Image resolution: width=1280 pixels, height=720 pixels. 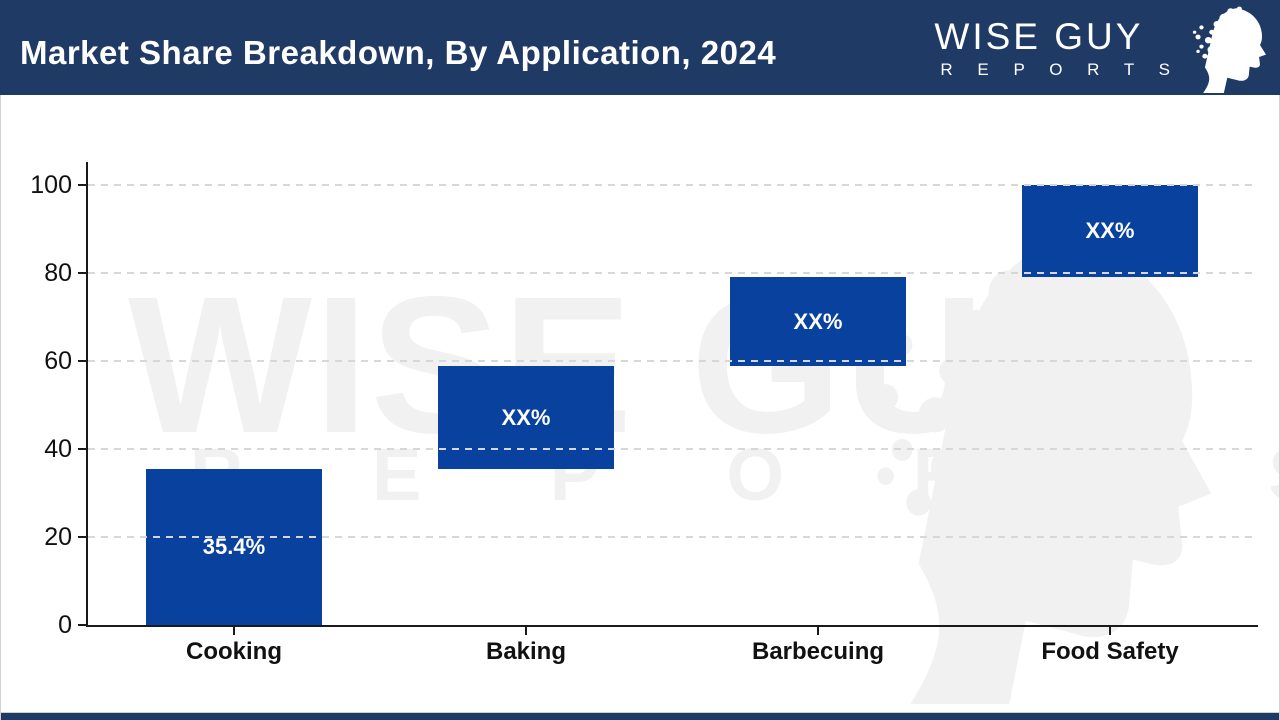 What do you see at coordinates (87, 394) in the screenshot?
I see `y-axis-line` at bounding box center [87, 394].